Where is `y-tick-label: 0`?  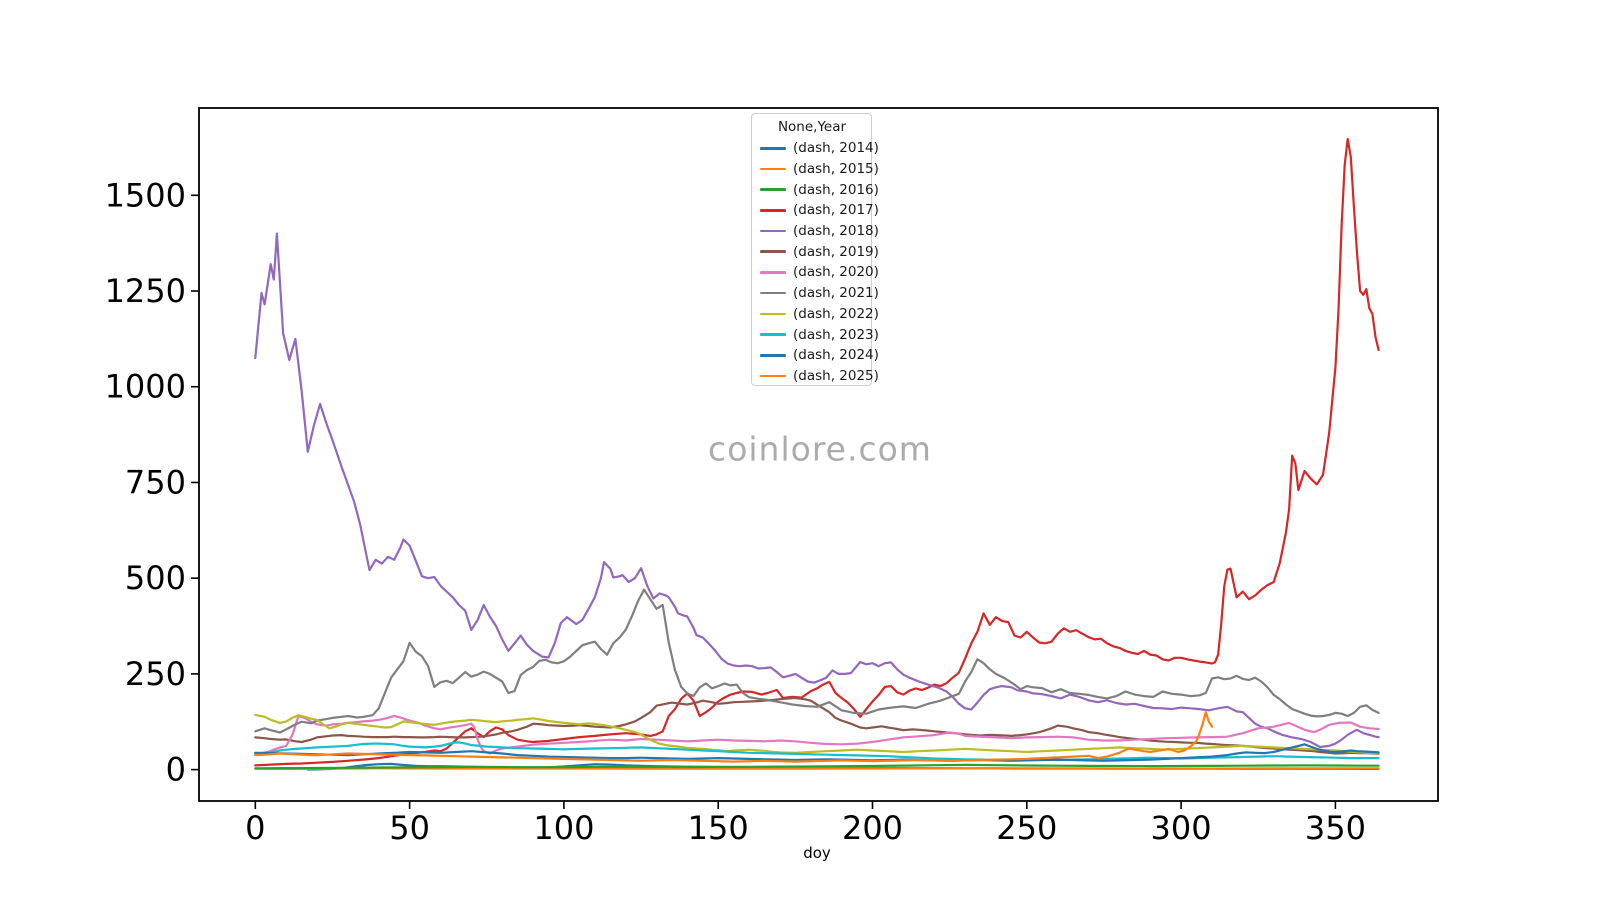
y-tick-label: 0 is located at coordinates (176, 770).